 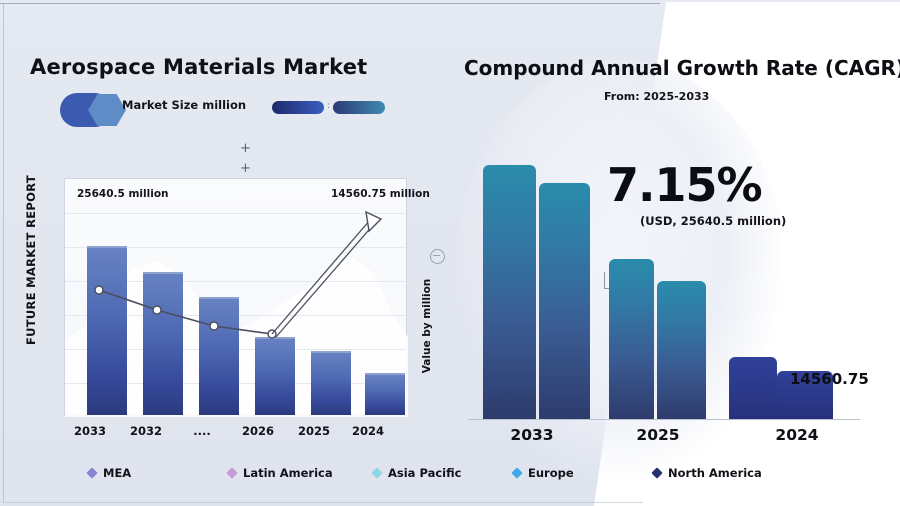 What do you see at coordinates (163, 343) in the screenshot?
I see `bar-2032` at bounding box center [163, 343].